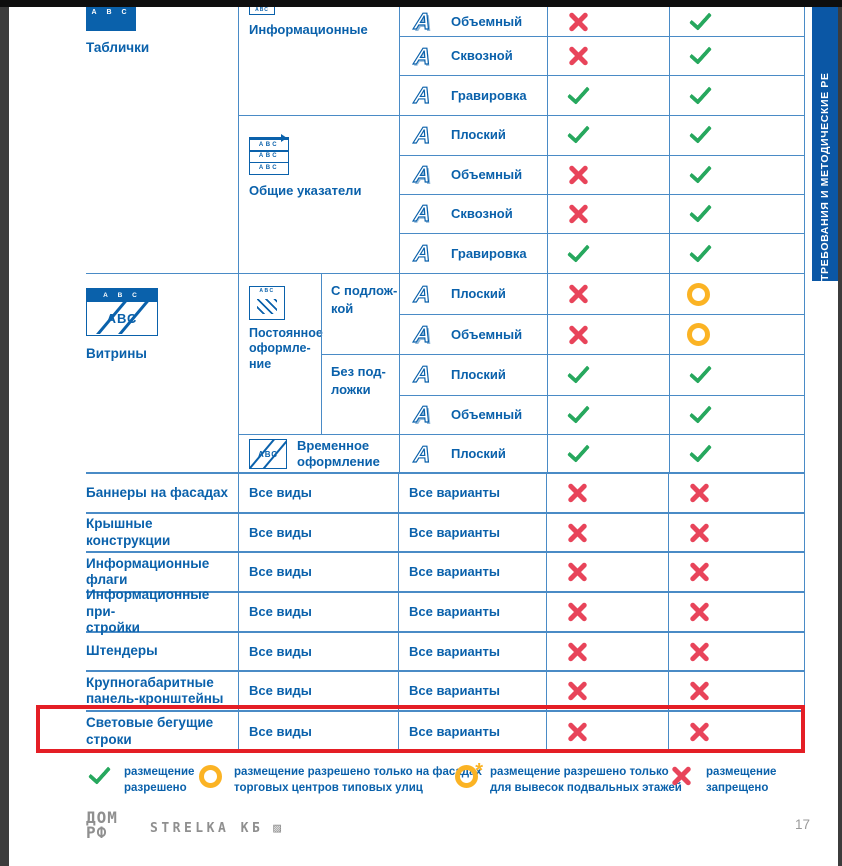 Image resolution: width=842 pixels, height=866 pixels. What do you see at coordinates (111, 19) in the screenshot?
I see `abc-plate-icon: А В С` at bounding box center [111, 19].